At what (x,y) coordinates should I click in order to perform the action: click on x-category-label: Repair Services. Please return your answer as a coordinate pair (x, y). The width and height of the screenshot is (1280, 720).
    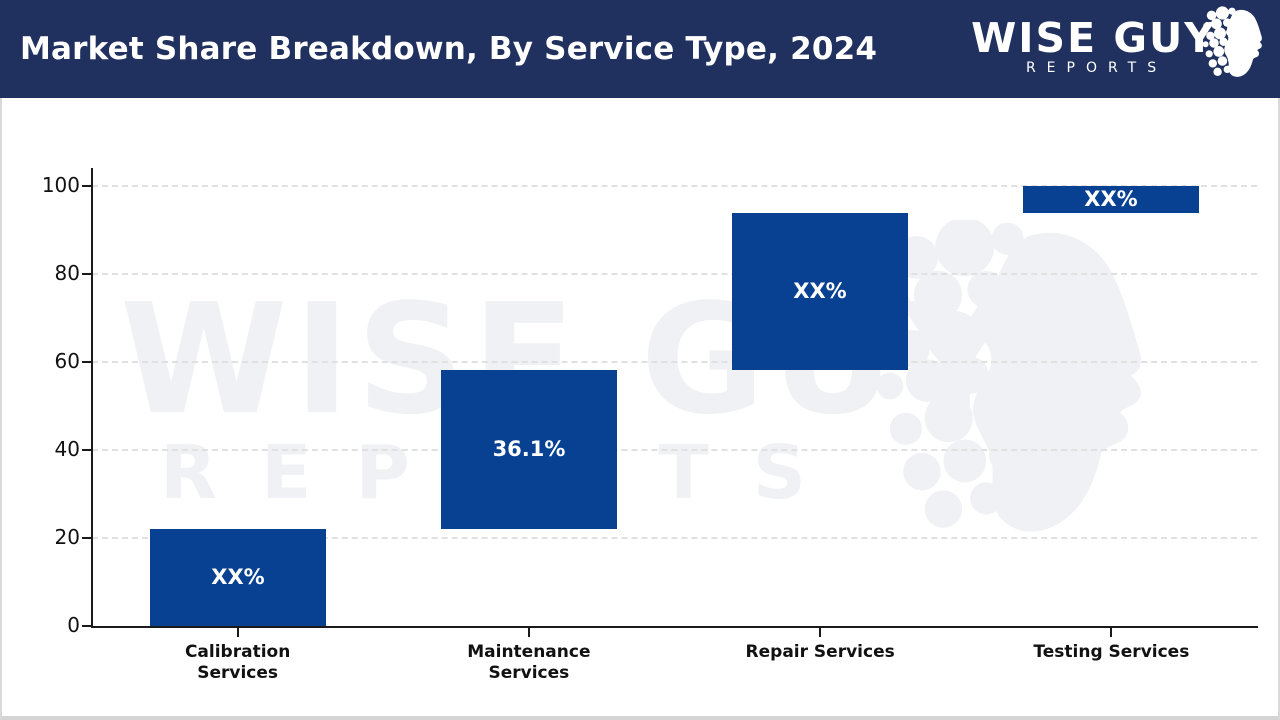
    Looking at the image, I should click on (820, 652).